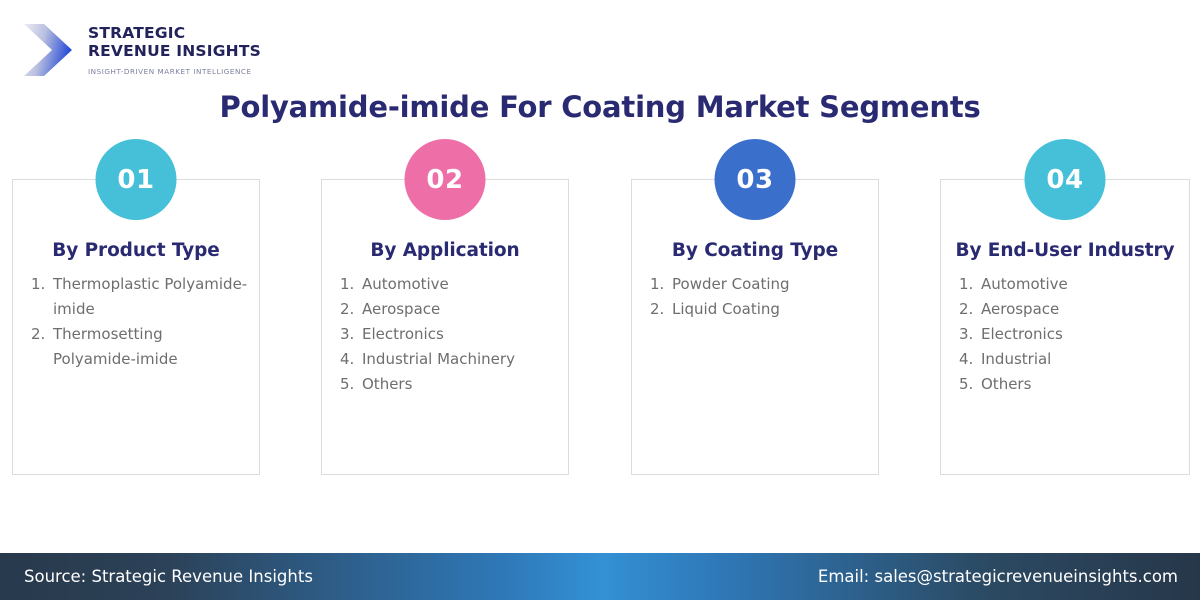 This screenshot has width=1200, height=600. Describe the element at coordinates (115, 346) in the screenshot. I see `list-item-label: Thermosetting Polyamide-imide` at that location.